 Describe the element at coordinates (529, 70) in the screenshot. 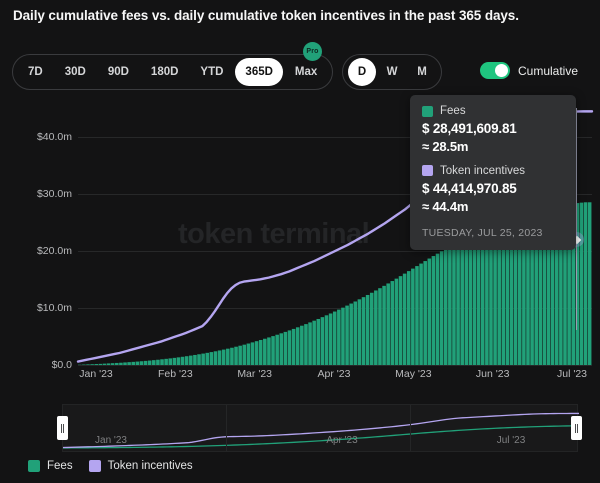

I see `cumulative-toggle-group: Cumulative` at that location.